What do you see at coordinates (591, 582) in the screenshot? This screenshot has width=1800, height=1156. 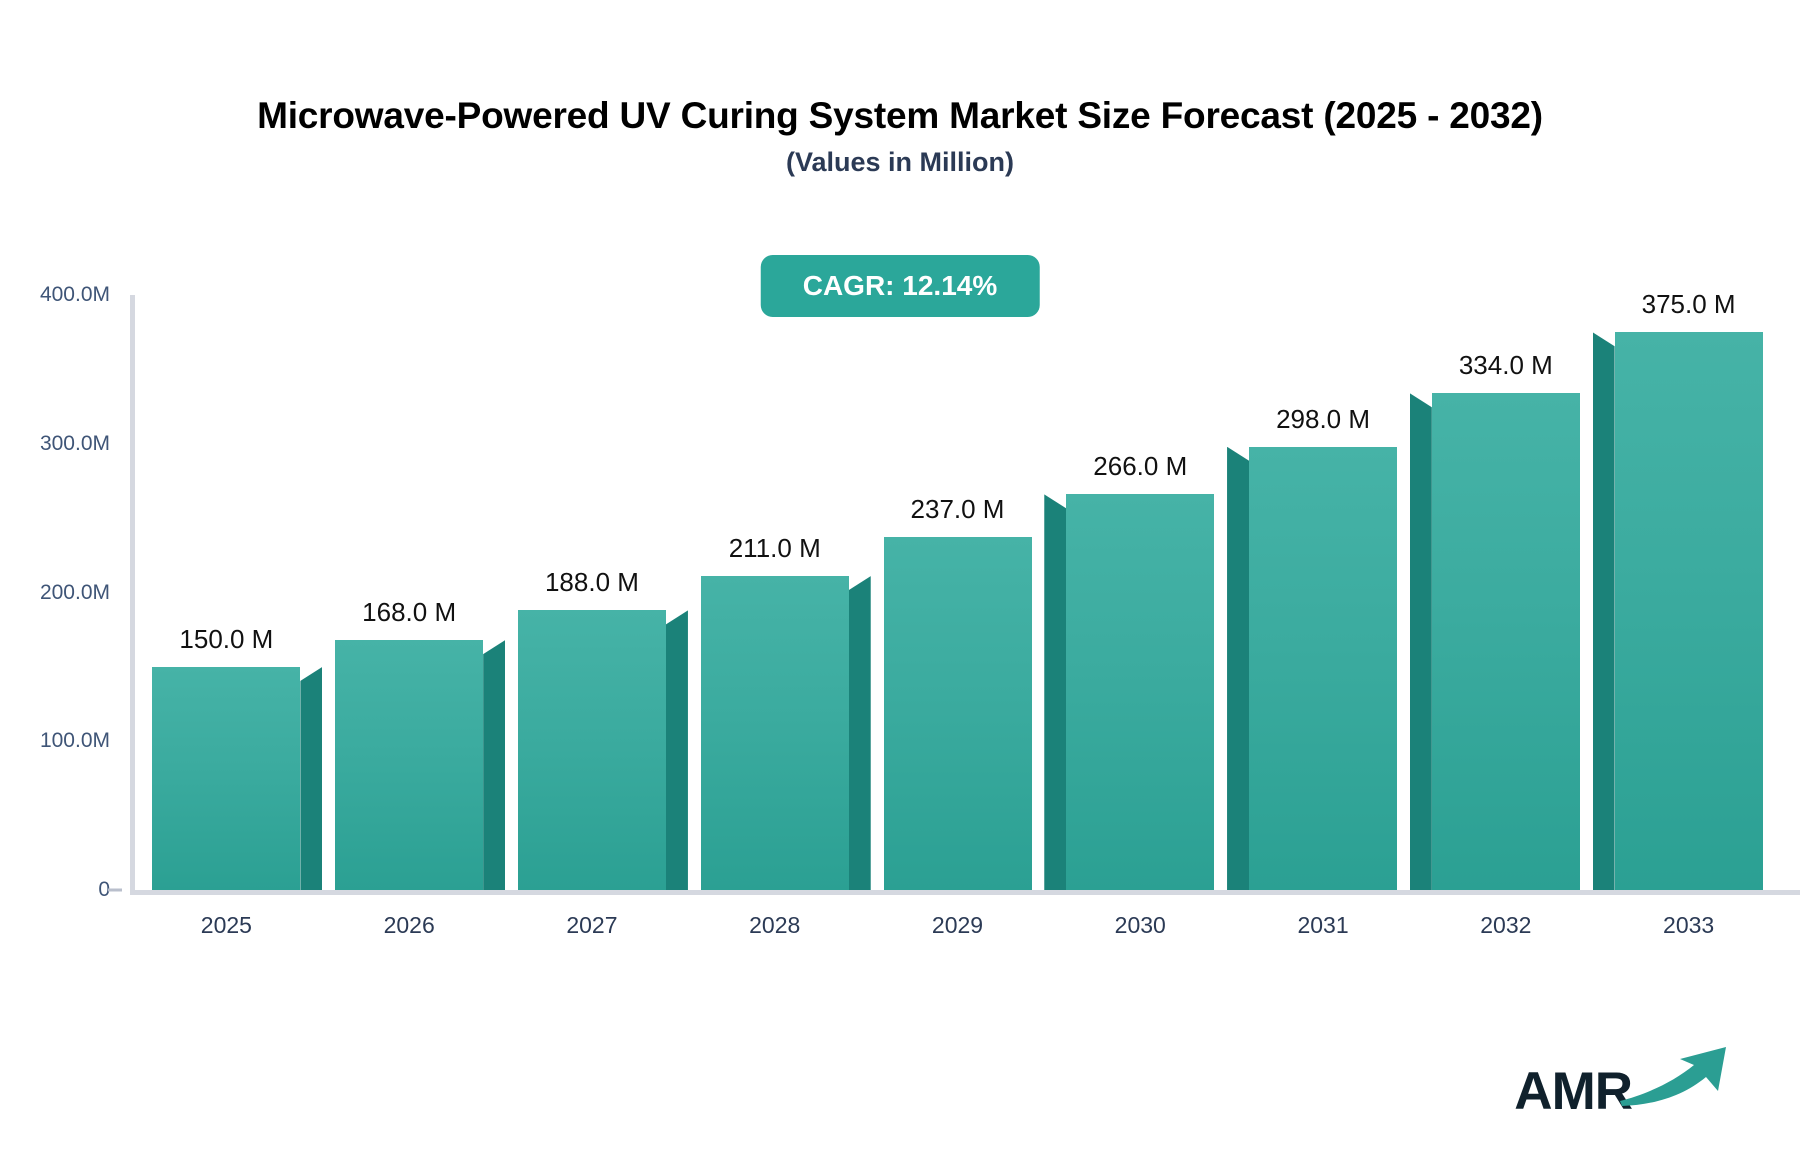 I see `bar-value-label: 188.0 M` at bounding box center [591, 582].